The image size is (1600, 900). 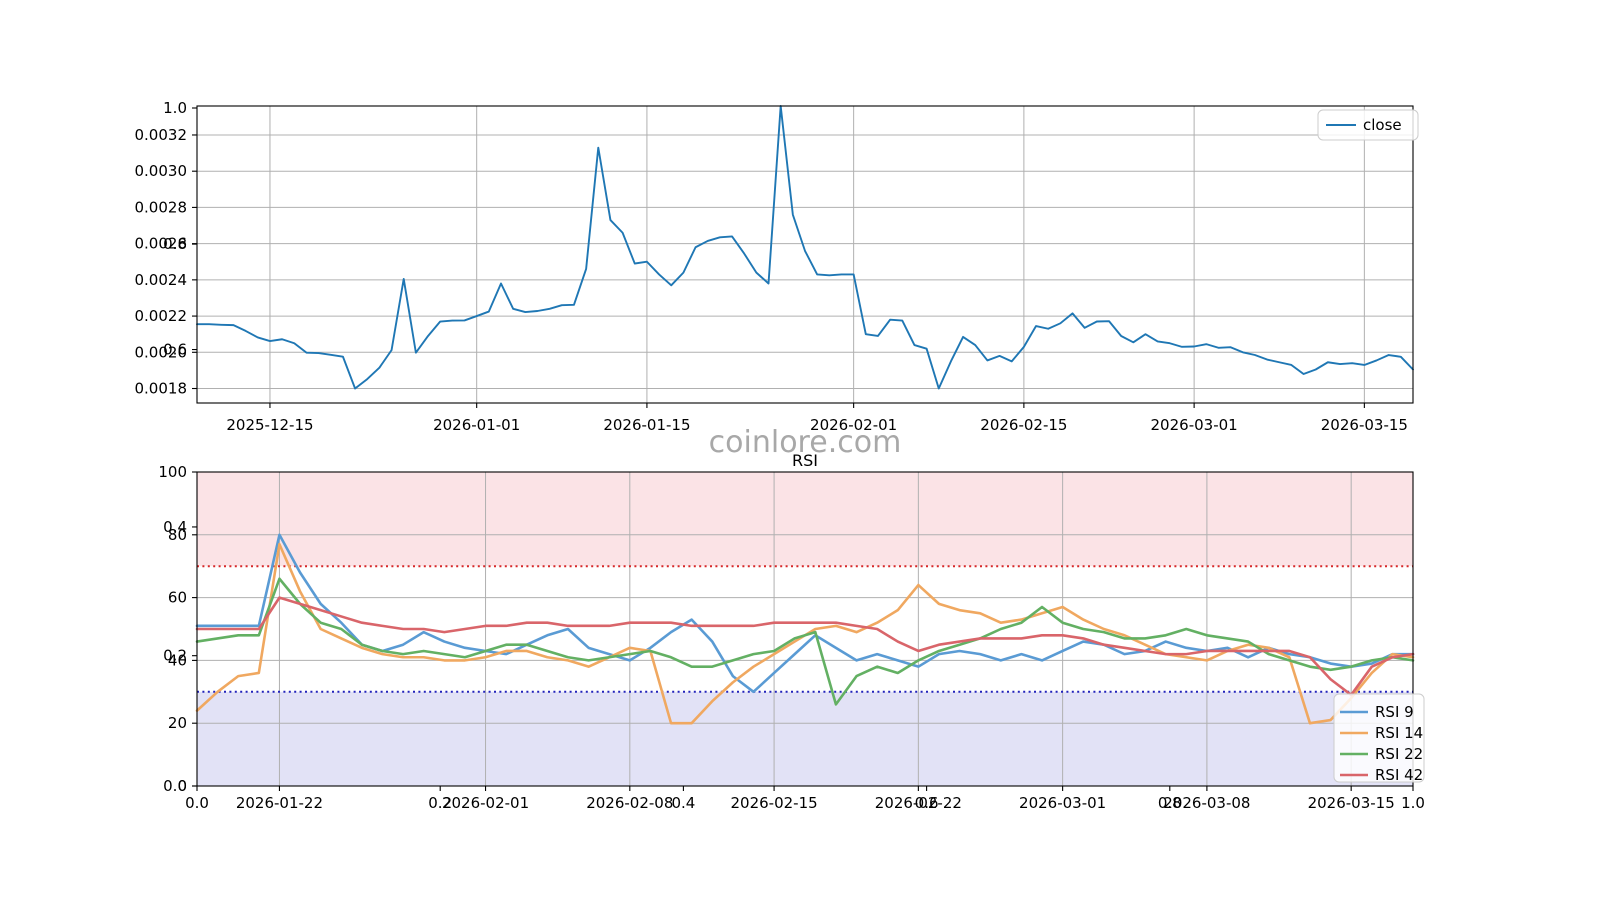 What do you see at coordinates (269, 425) in the screenshot?
I see `price-xtick-label: 2025-12-15` at bounding box center [269, 425].